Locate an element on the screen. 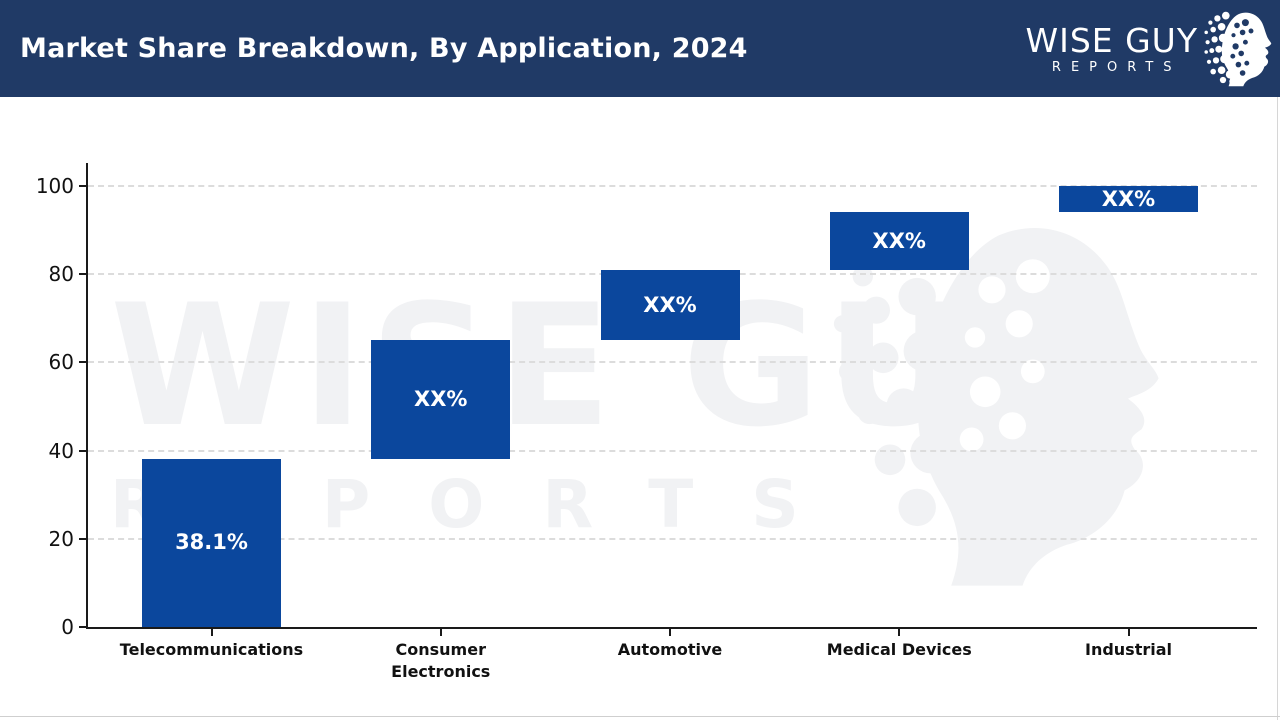 This screenshot has height=720, width=1280. x-category-label: Automotive is located at coordinates (670, 649).